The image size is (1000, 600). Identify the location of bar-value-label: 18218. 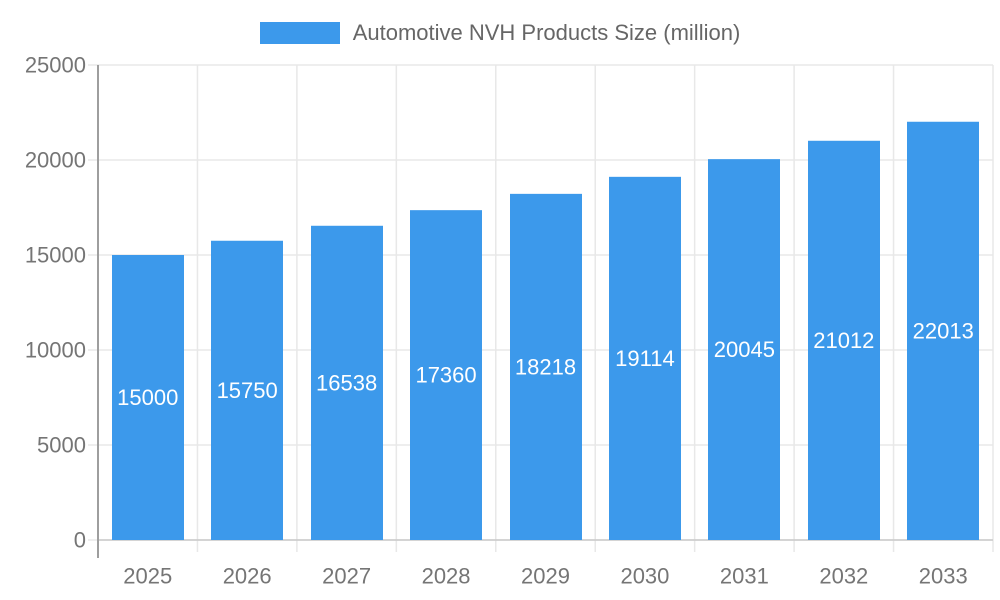
(545, 366).